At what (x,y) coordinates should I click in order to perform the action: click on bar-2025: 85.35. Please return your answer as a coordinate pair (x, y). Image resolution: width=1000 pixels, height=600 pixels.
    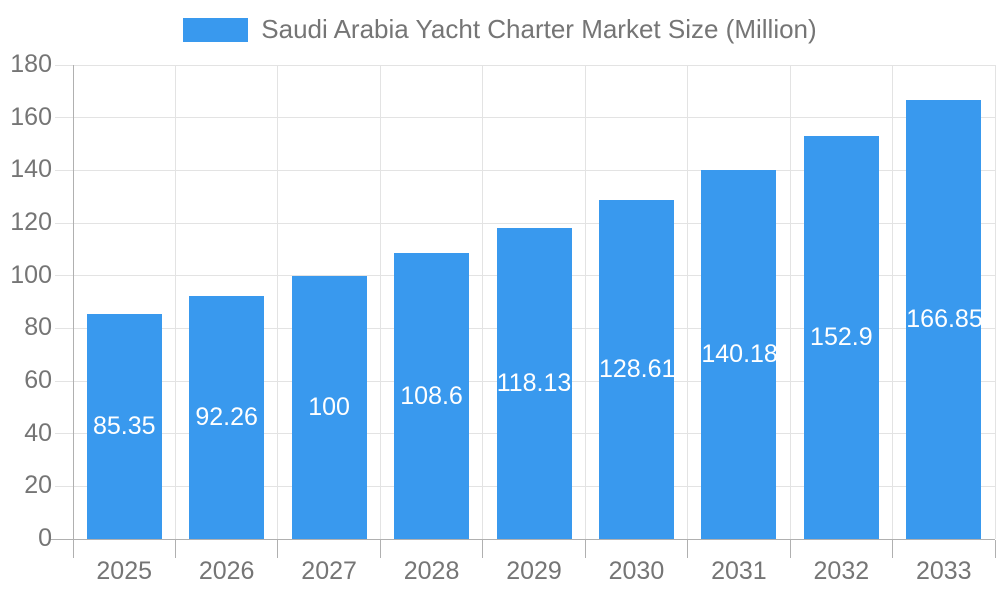
    Looking at the image, I should click on (124, 426).